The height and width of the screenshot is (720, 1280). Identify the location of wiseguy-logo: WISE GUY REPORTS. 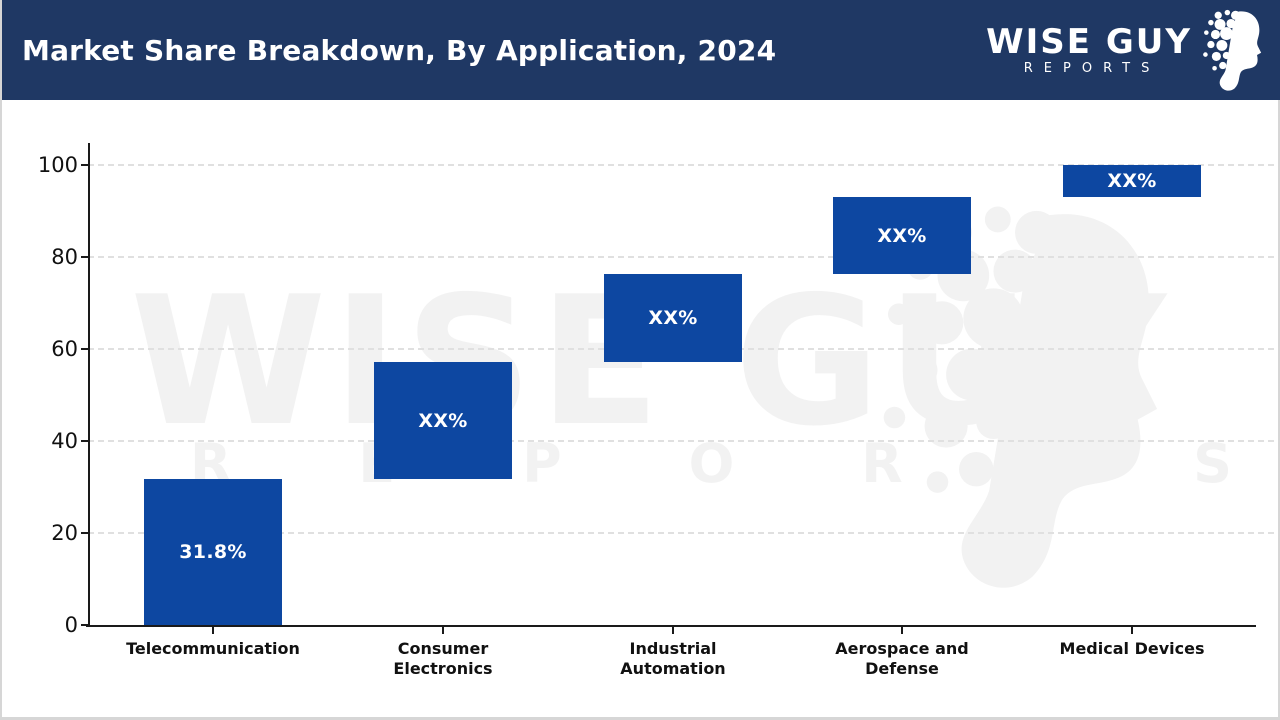
(1125, 50).